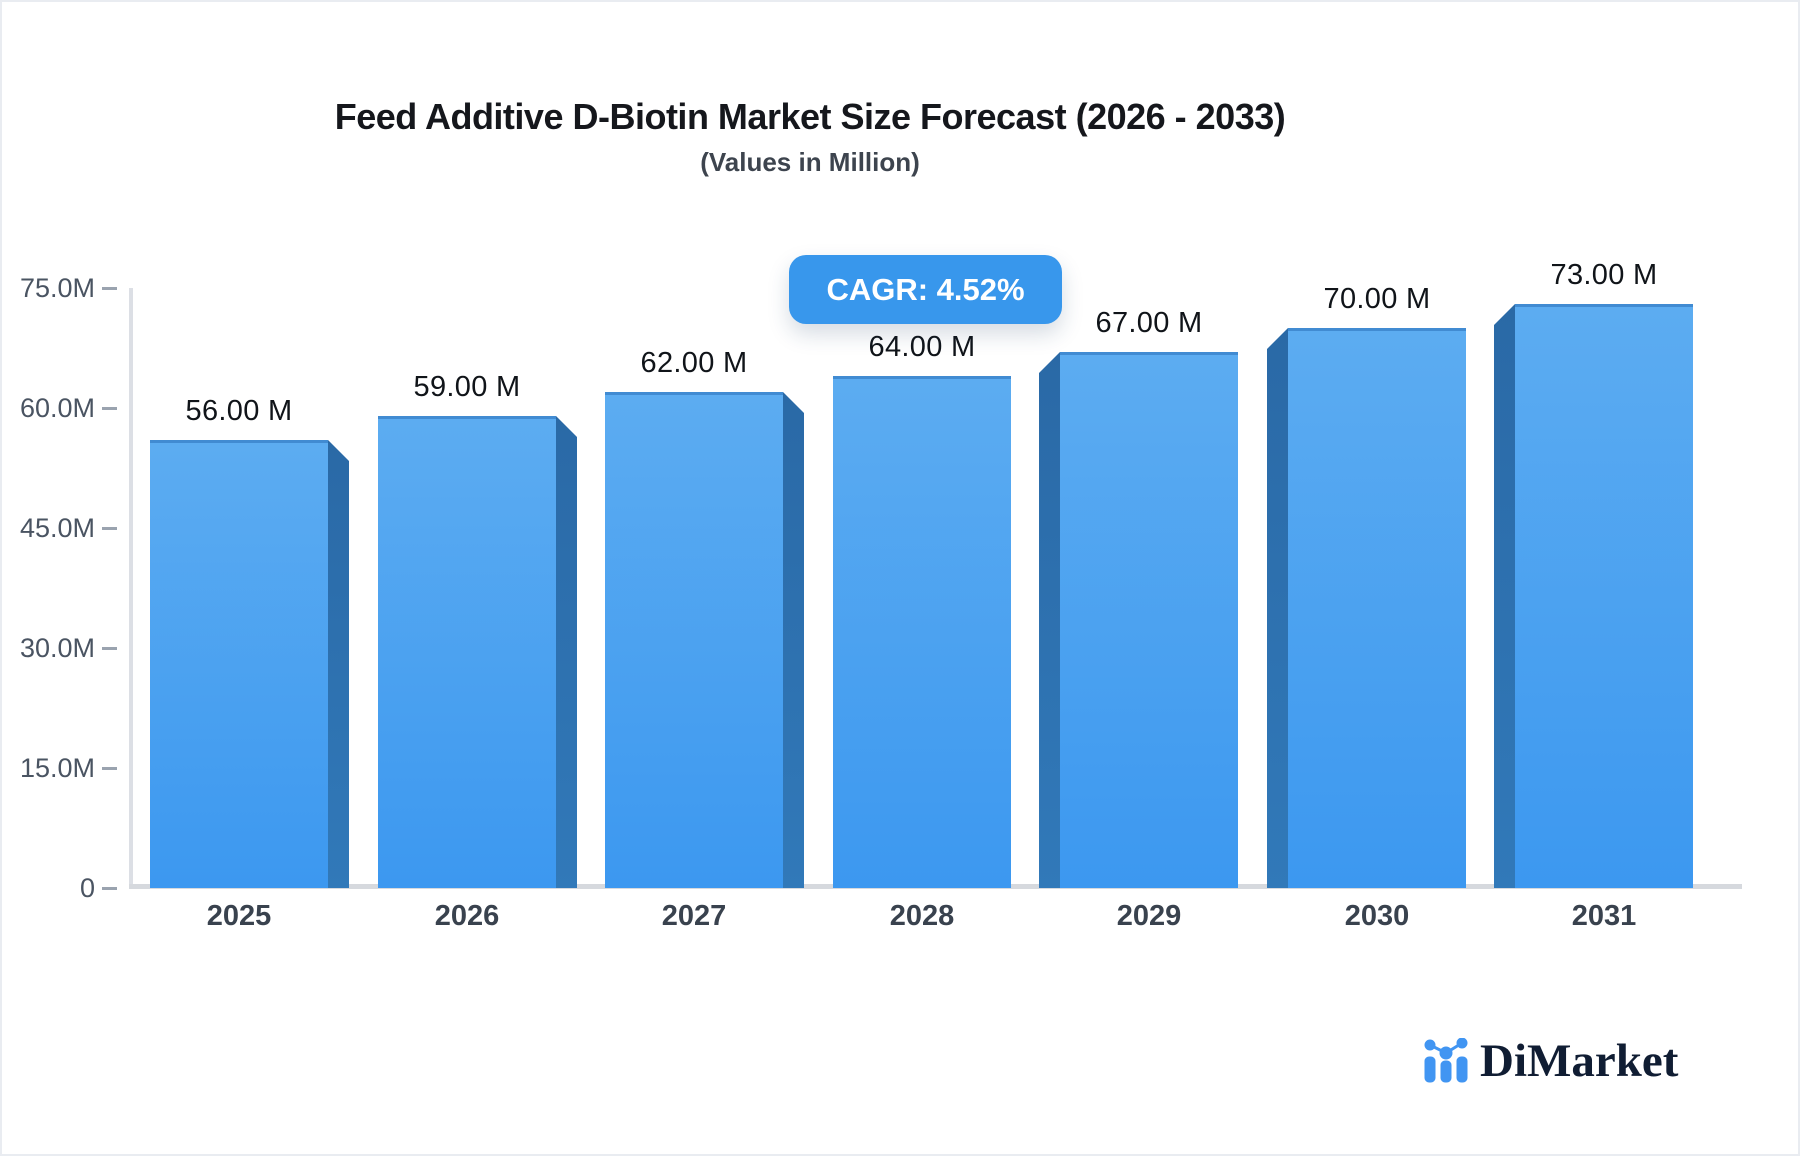 The image size is (1800, 1156). I want to click on bar-2031, so click(1604, 596).